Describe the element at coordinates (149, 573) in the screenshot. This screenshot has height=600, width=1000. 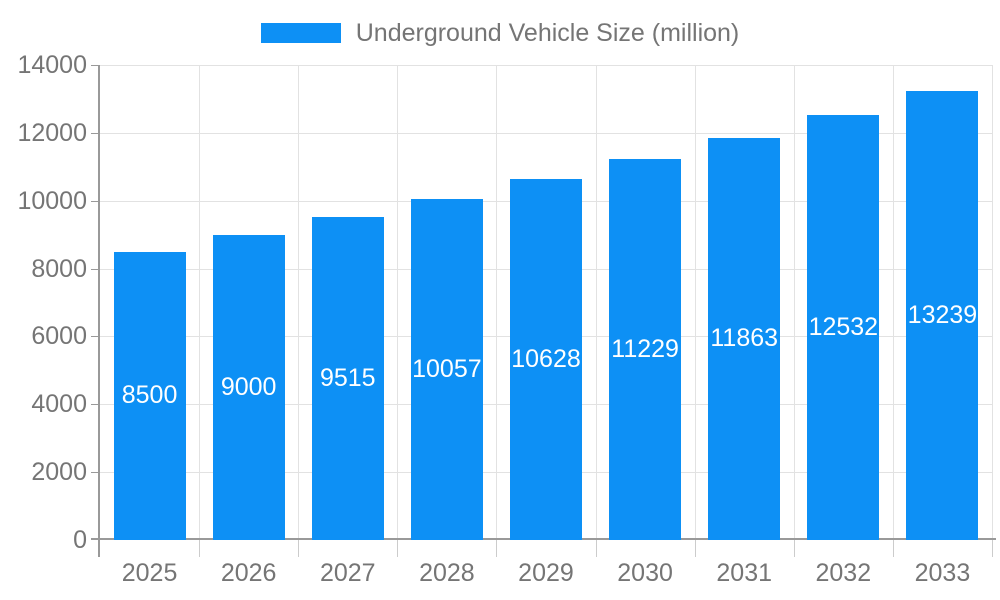
I see `x-axis-label: 2025` at that location.